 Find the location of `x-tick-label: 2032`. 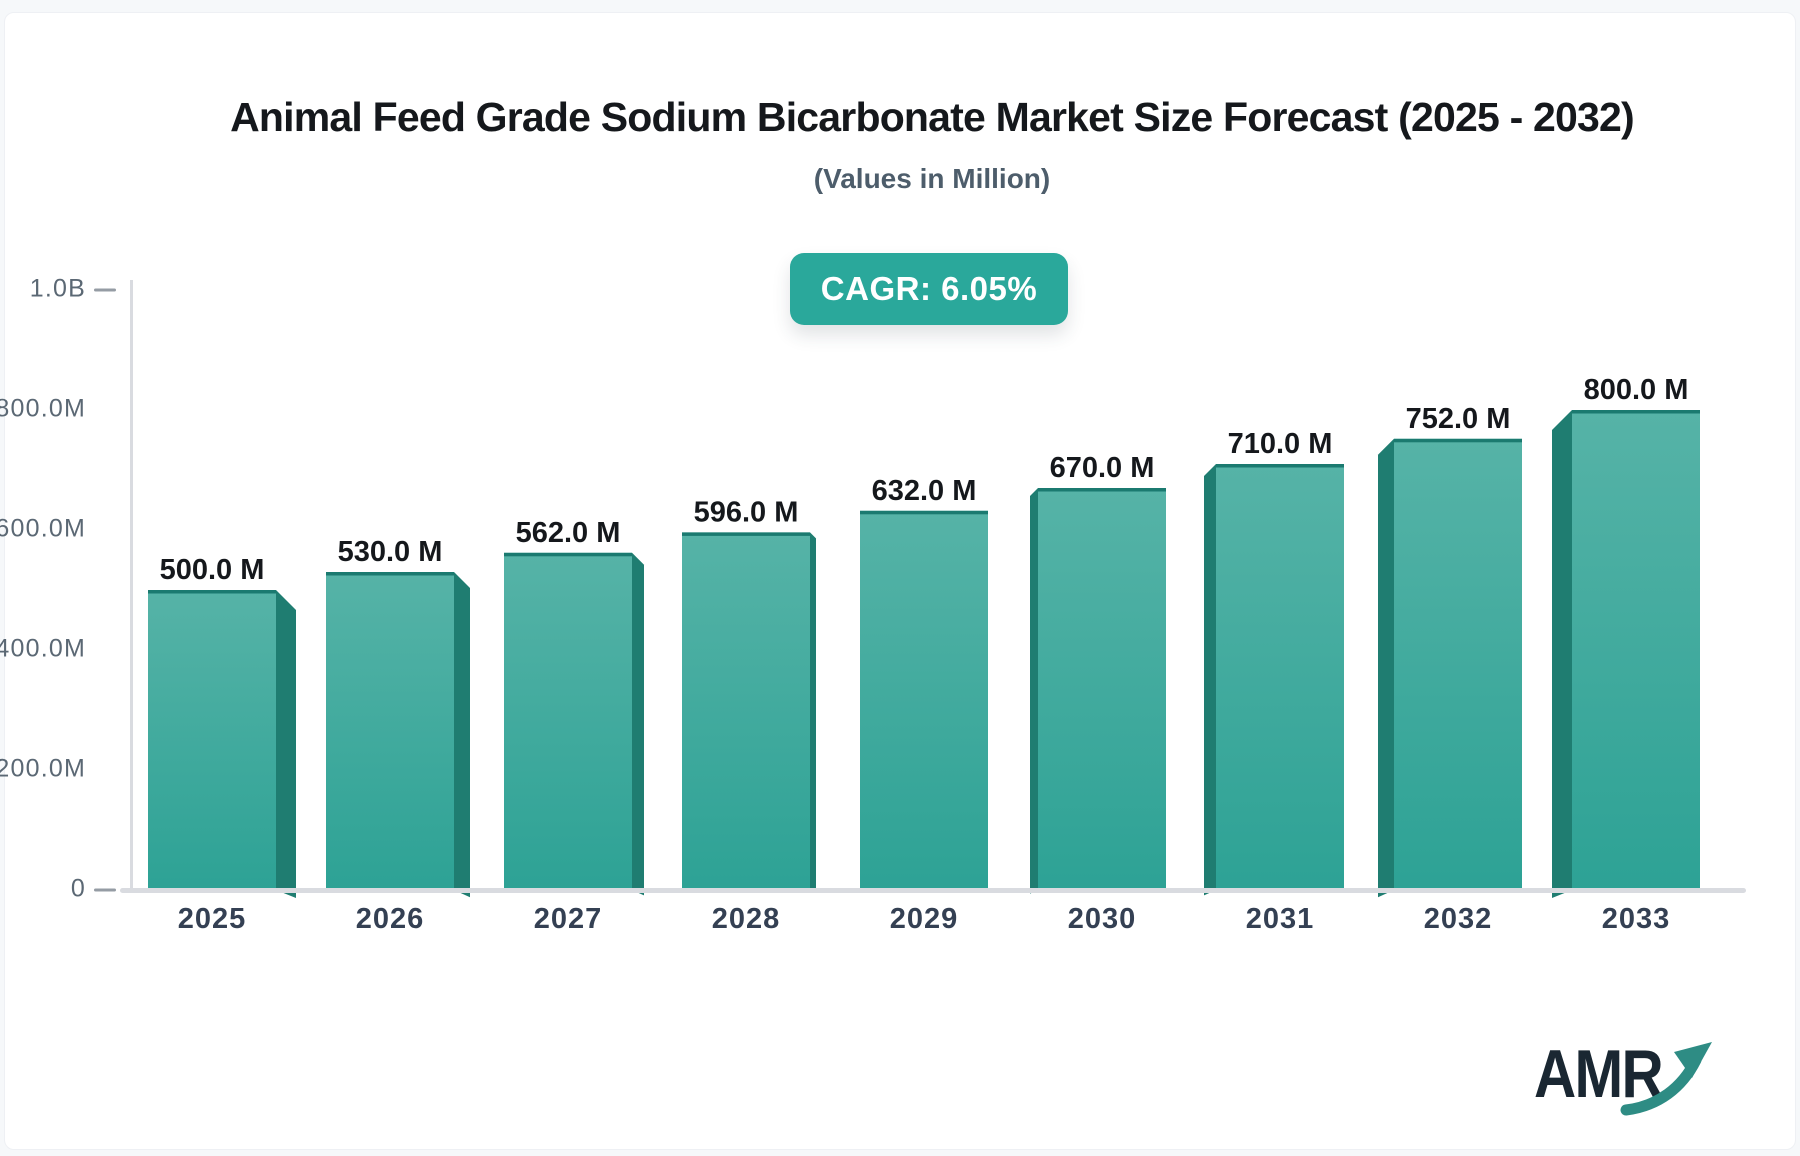

x-tick-label: 2032 is located at coordinates (1458, 919).